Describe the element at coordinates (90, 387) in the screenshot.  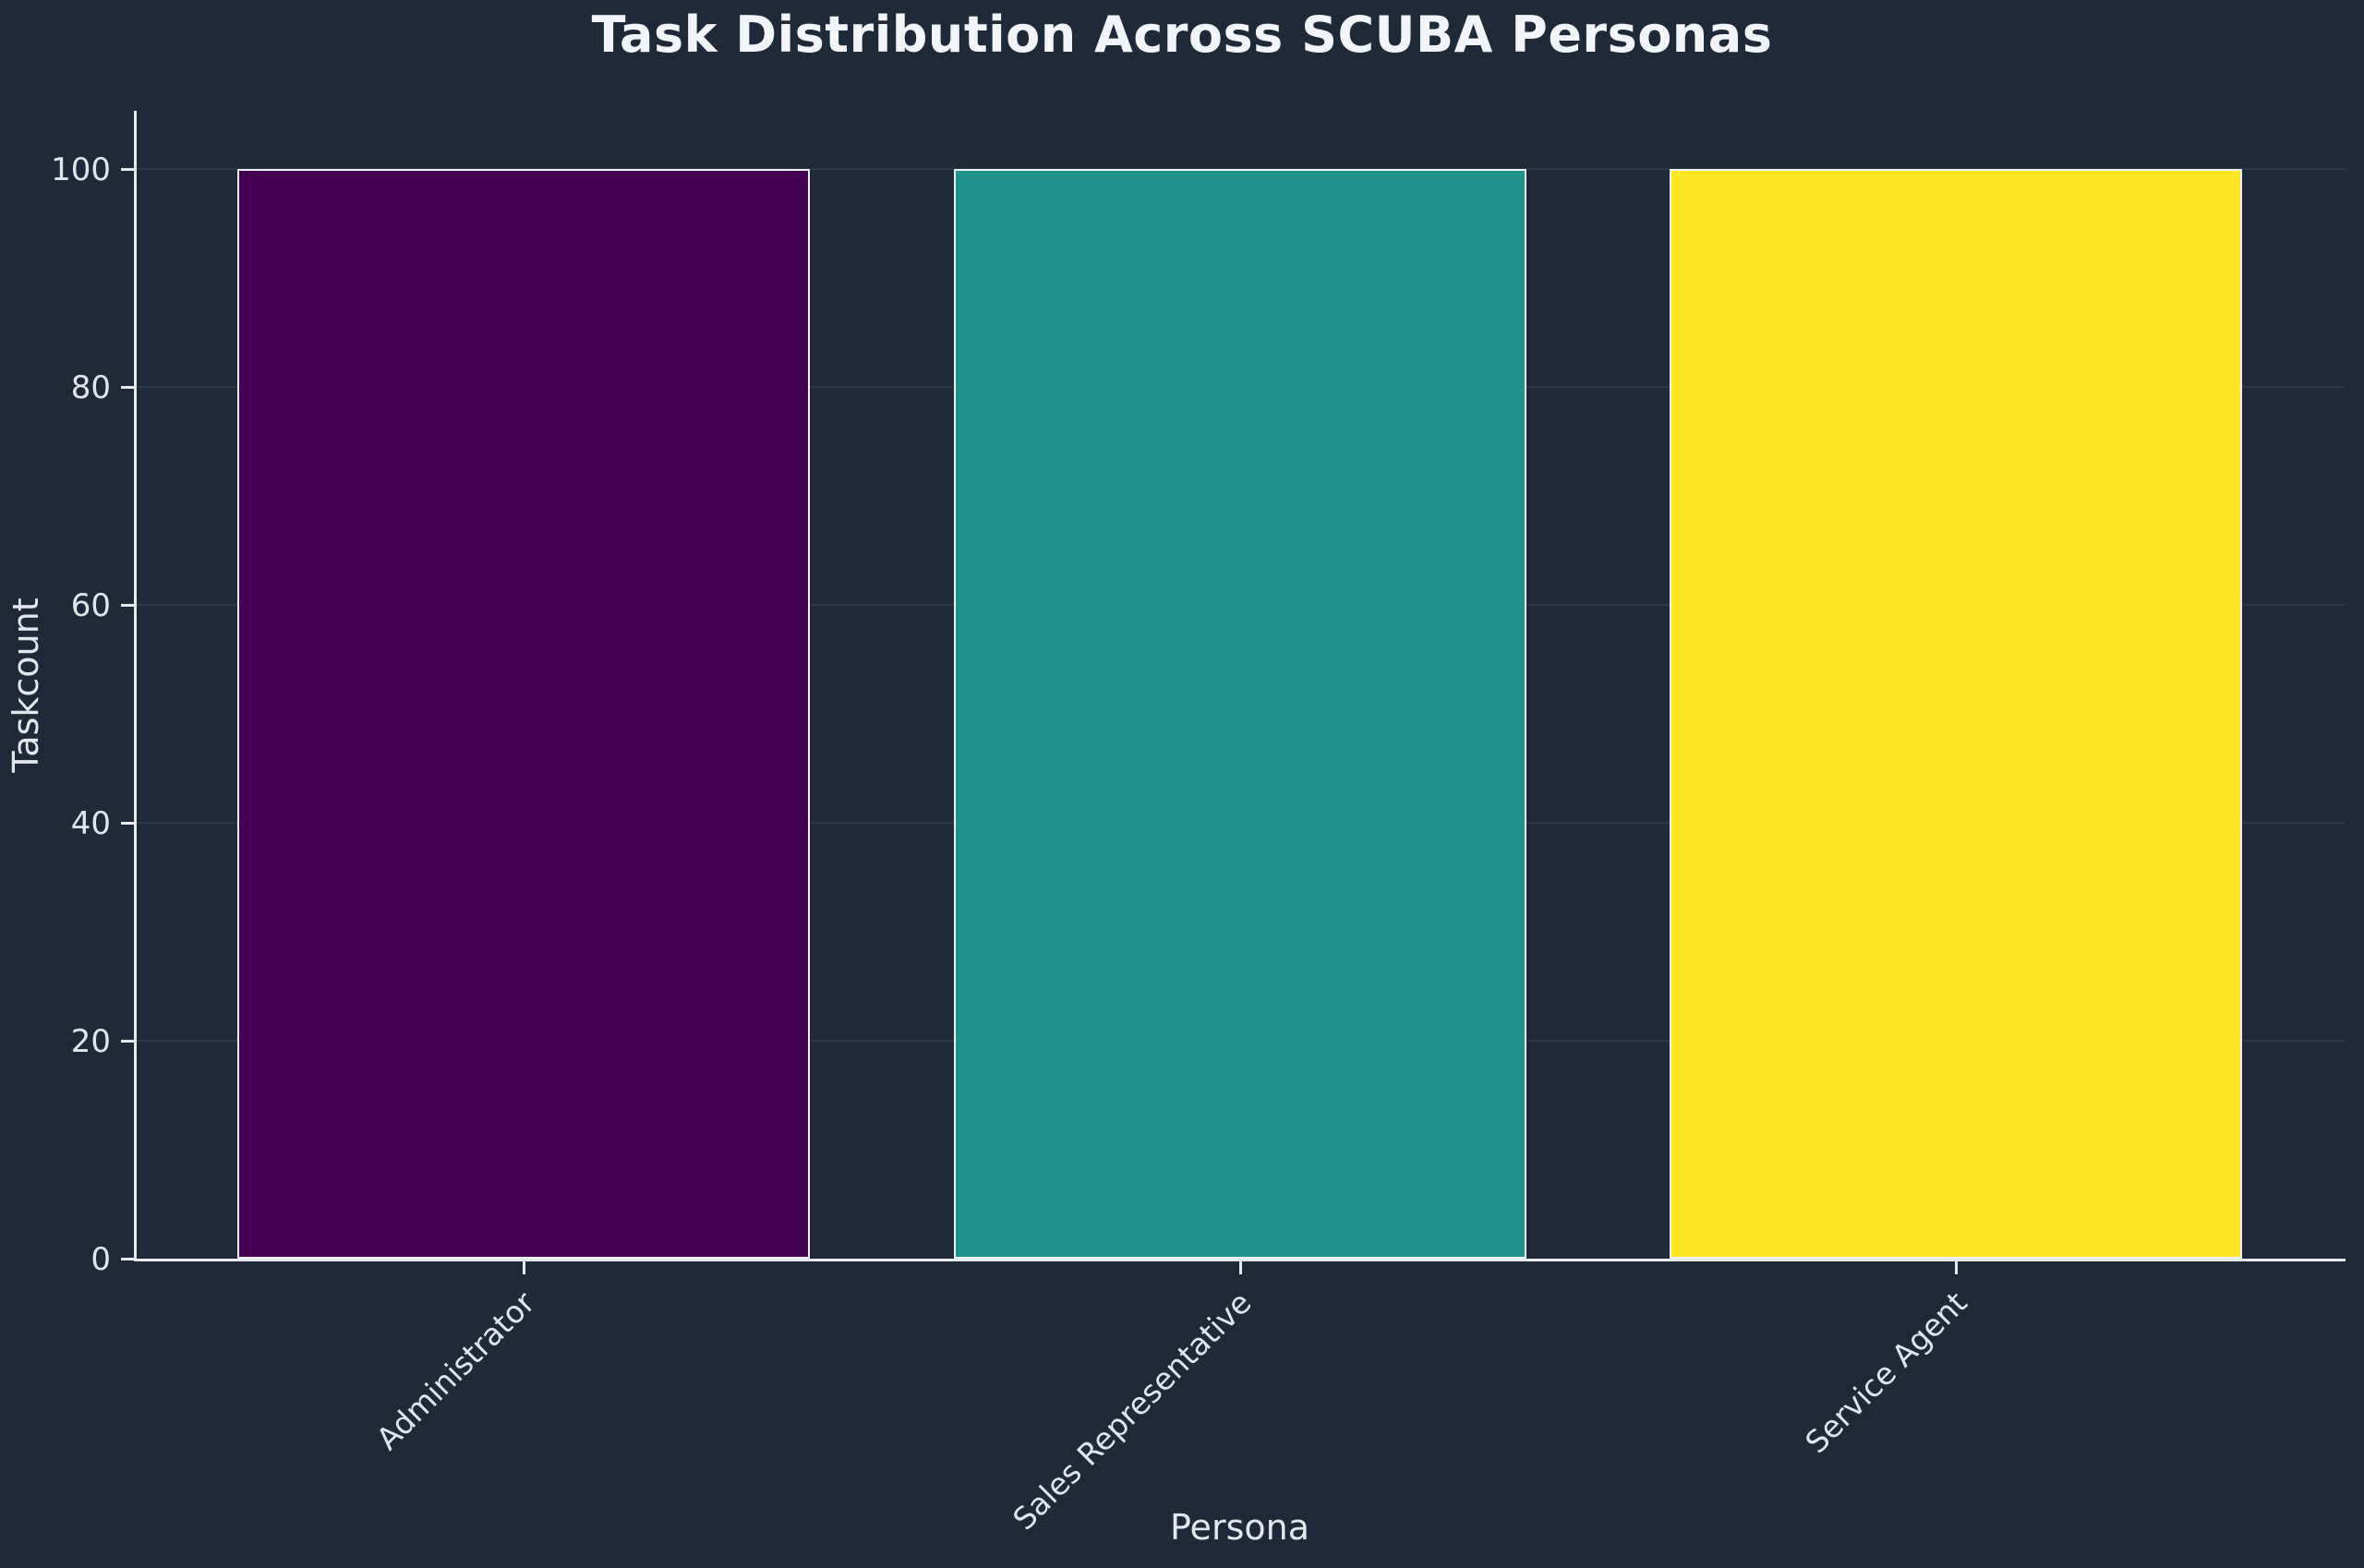
I see `y-tick-label-80: 80` at that location.